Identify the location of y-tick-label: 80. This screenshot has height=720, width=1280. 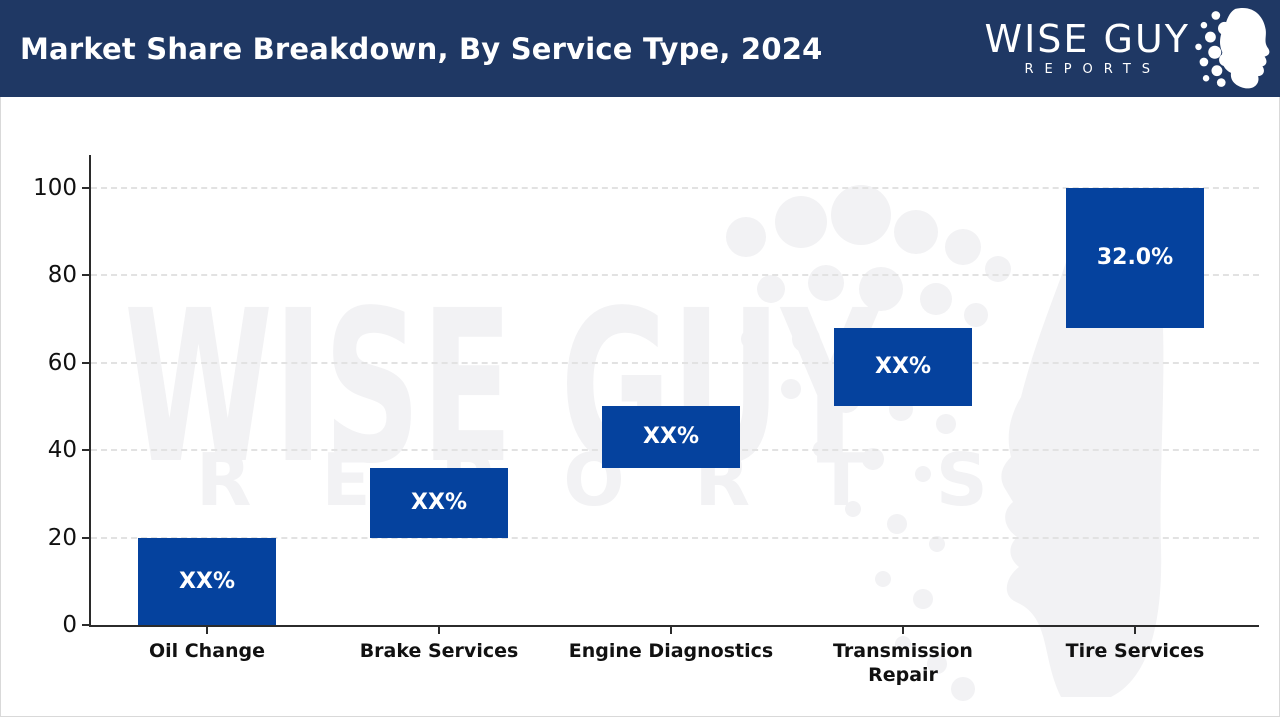
(62, 275).